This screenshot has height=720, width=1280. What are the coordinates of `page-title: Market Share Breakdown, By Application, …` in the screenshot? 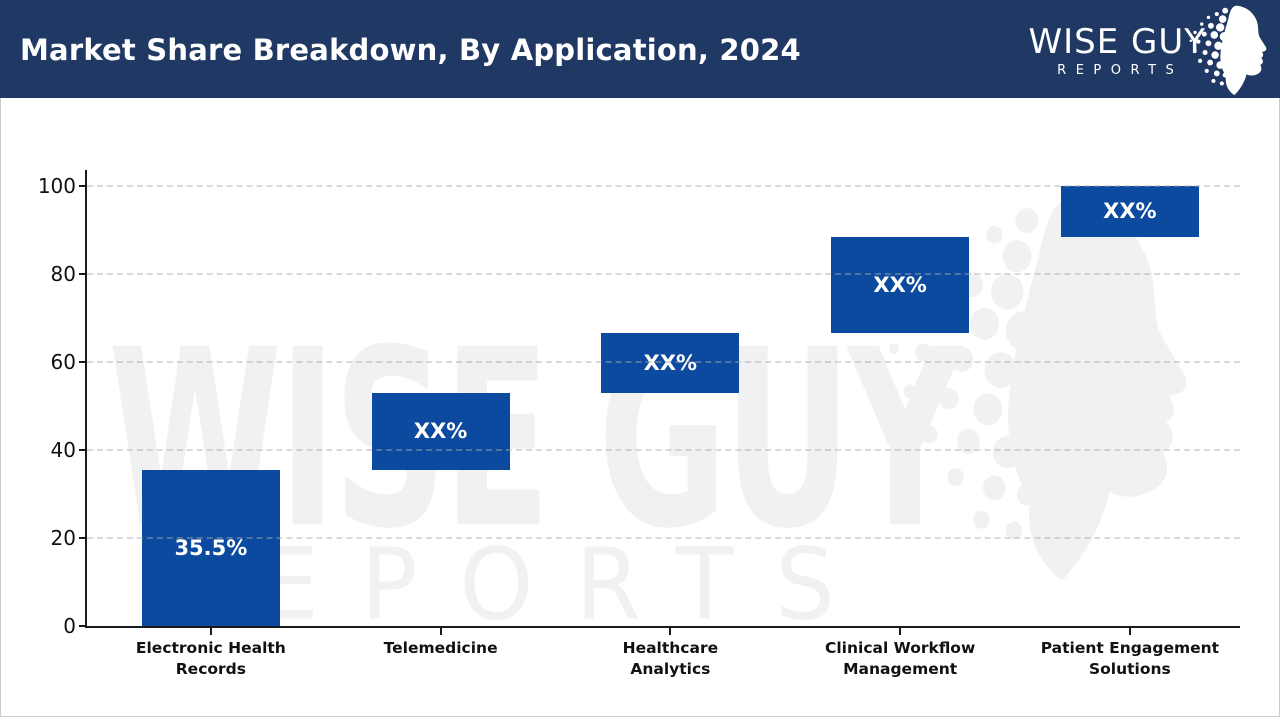 It's located at (410, 50).